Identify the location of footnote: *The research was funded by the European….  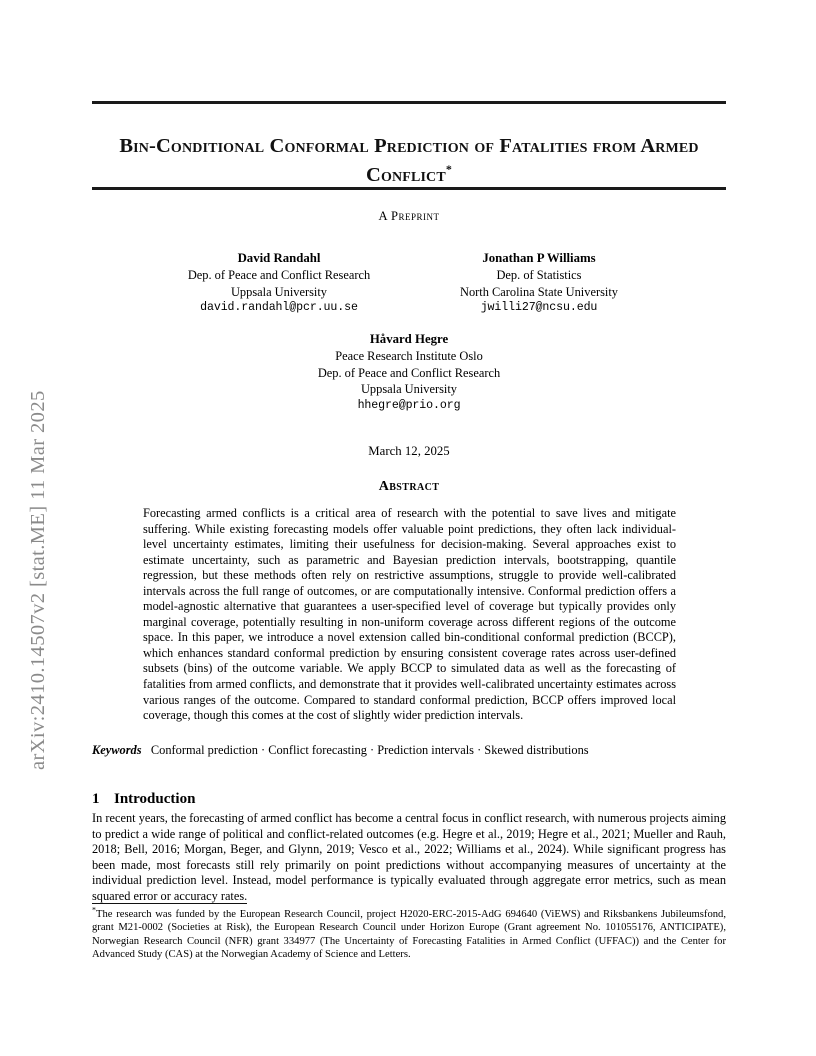
(409, 933).